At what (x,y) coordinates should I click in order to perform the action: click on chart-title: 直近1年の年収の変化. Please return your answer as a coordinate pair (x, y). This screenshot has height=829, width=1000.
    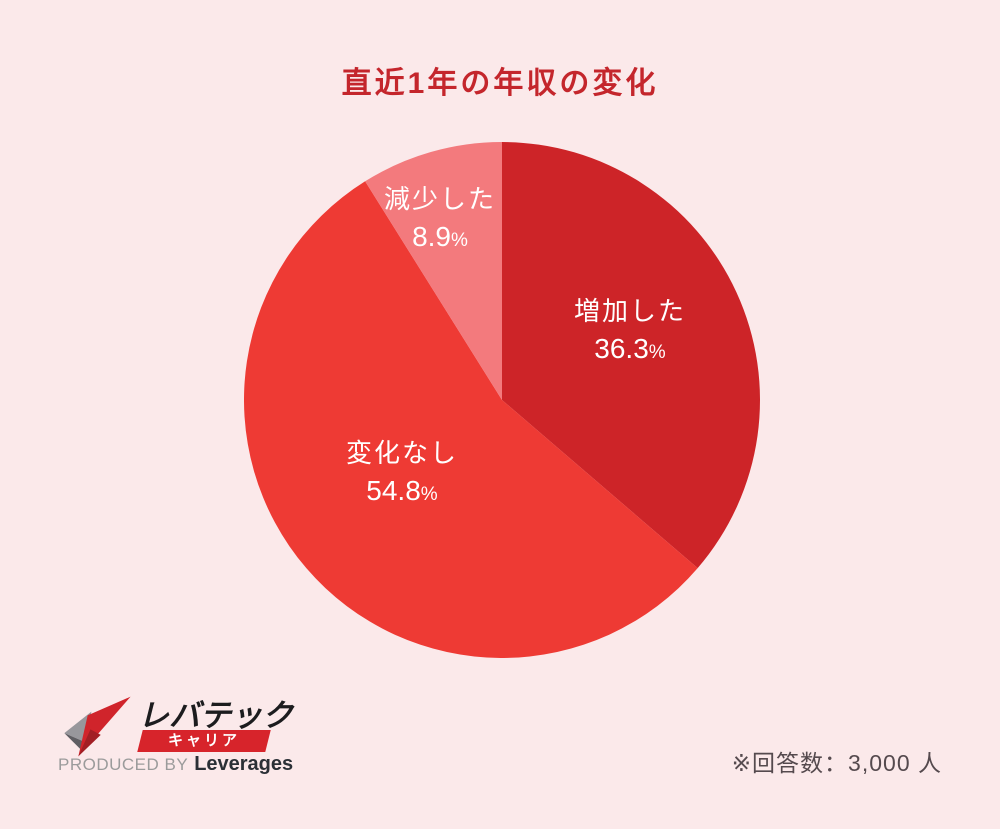
    Looking at the image, I should click on (500, 83).